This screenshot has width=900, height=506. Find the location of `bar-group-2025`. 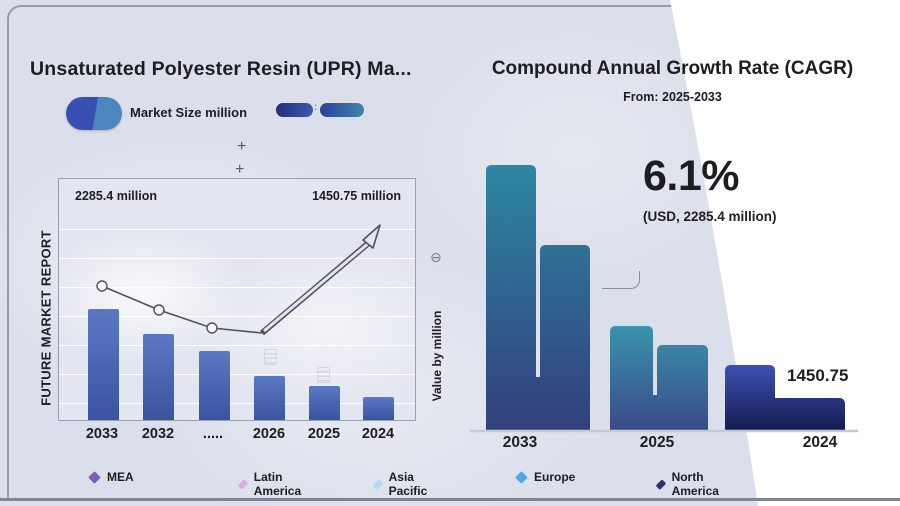

bar-group-2025 is located at coordinates (659, 378).